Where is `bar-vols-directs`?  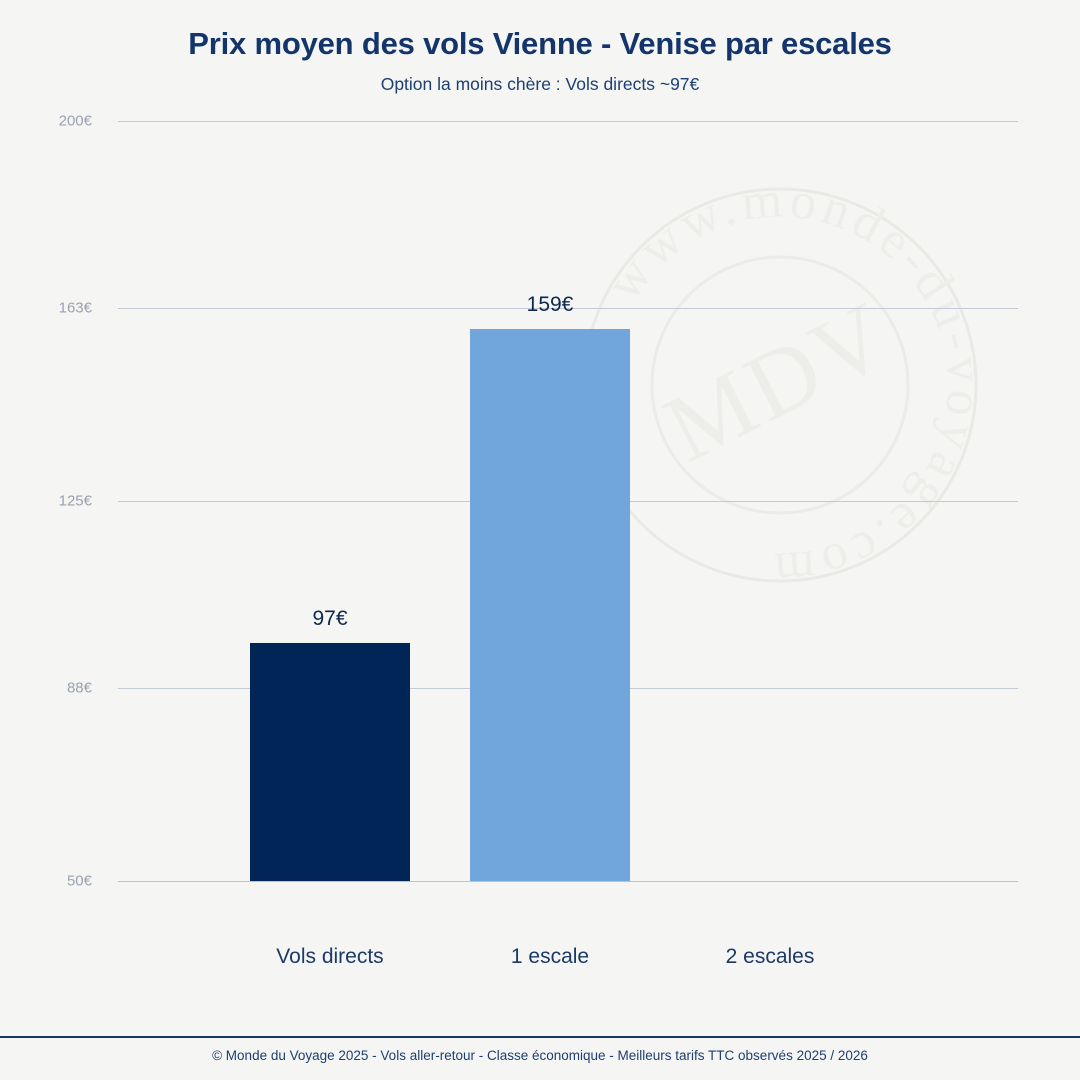 bar-vols-directs is located at coordinates (330, 761).